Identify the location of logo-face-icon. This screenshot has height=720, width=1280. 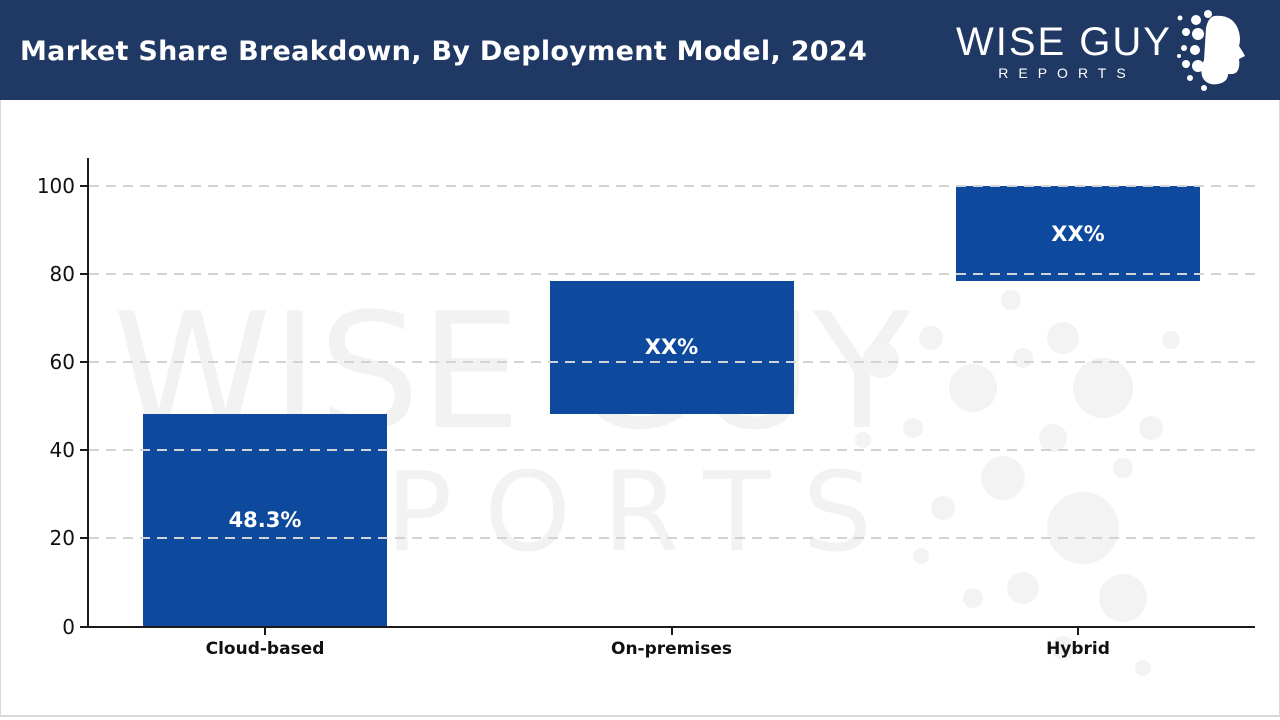
(1211, 50).